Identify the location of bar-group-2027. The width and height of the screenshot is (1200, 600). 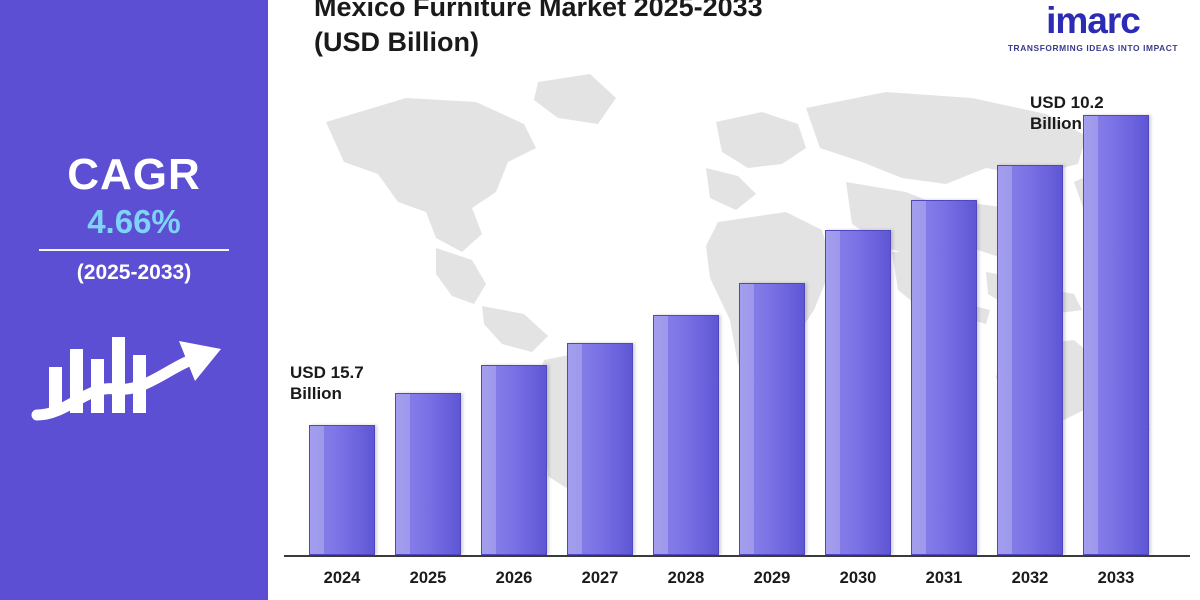
(600, 449).